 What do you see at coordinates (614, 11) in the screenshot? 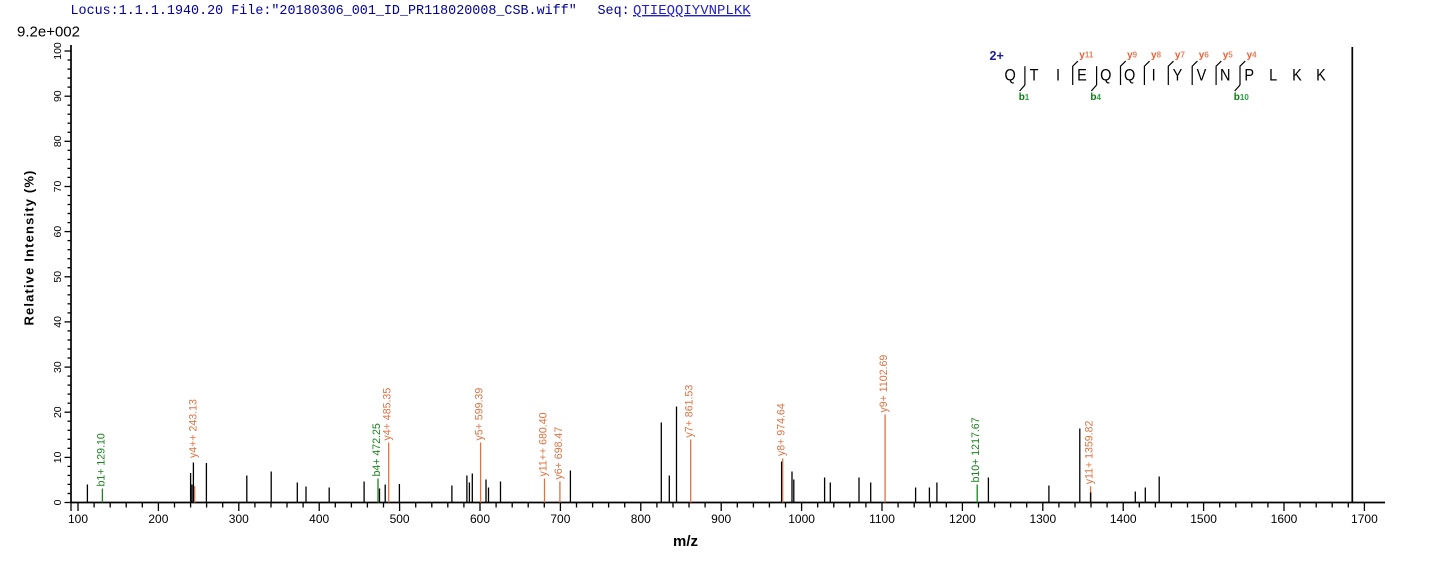
I see `svg-text: Seq:` at bounding box center [614, 11].